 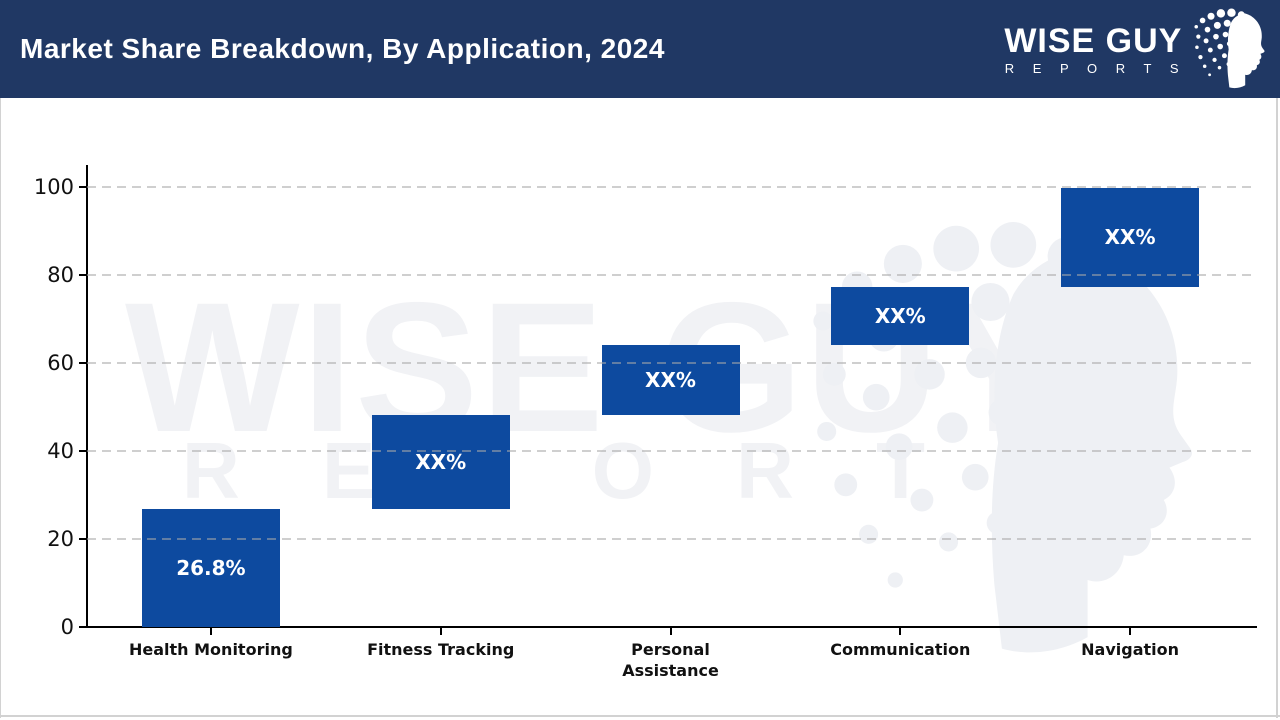 I want to click on y-axis-tick-label: 60, so click(x=60, y=363).